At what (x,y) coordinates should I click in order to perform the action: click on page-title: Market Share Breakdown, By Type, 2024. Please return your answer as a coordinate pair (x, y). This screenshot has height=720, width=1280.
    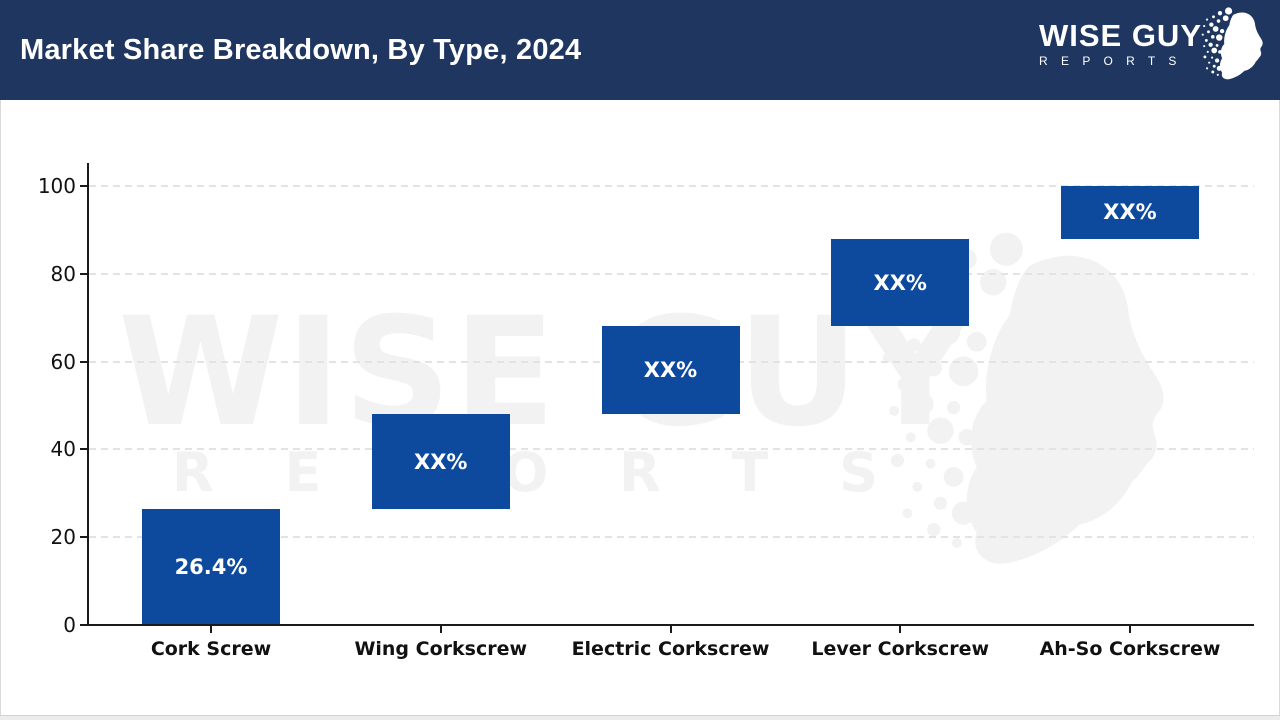
    Looking at the image, I should click on (301, 49).